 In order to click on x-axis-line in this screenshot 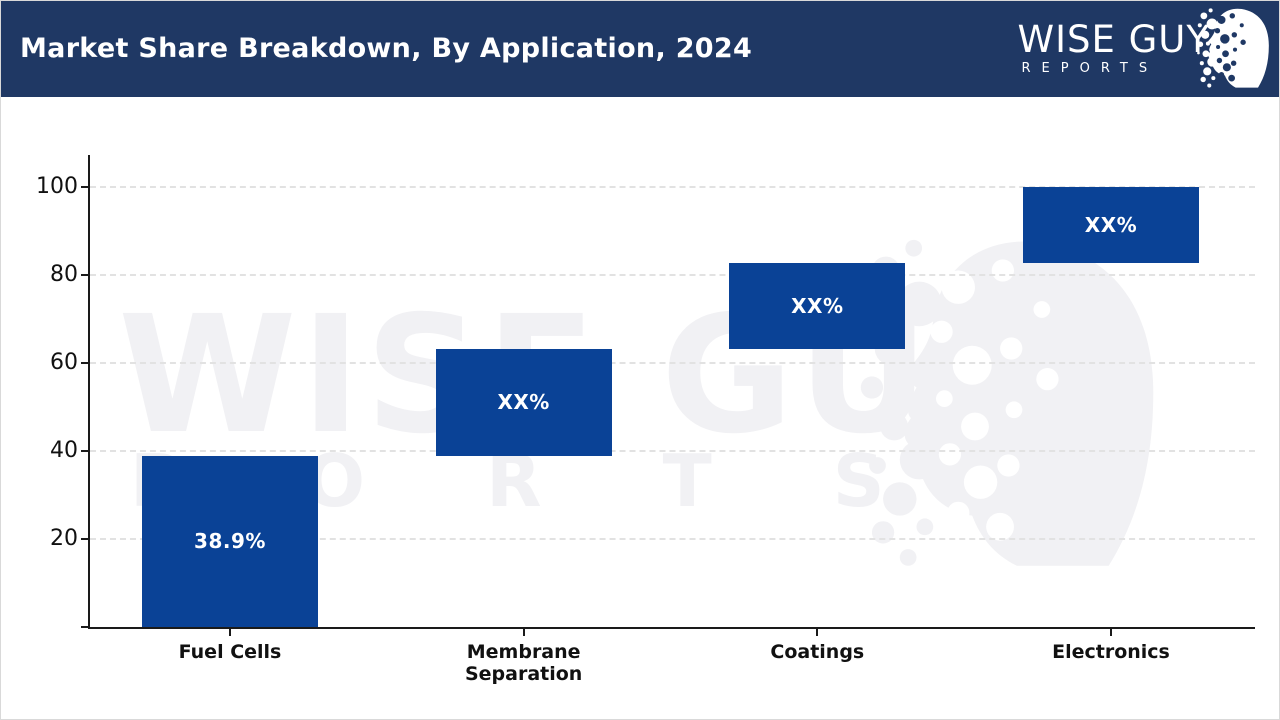, I will do `click(671, 628)`.